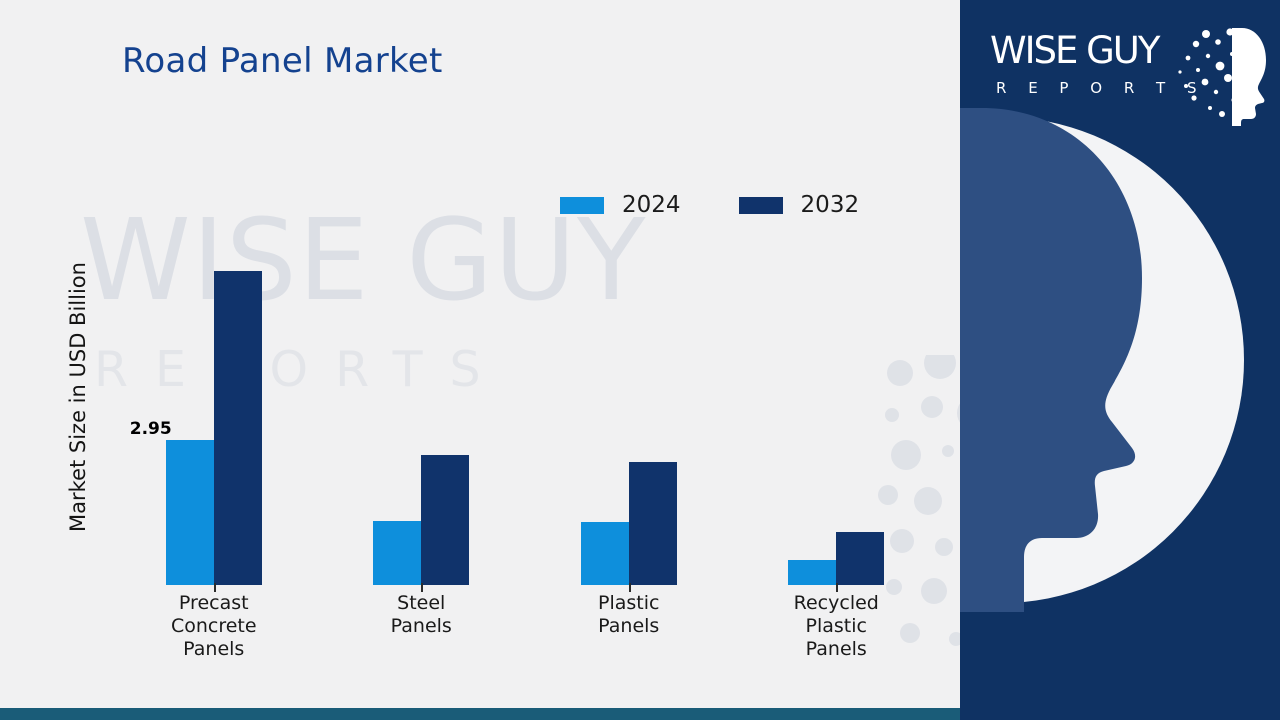 Image resolution: width=1280 pixels, height=720 pixels. What do you see at coordinates (1128, 77) in the screenshot?
I see `brand-logo: WISE GUY R E P O R T S` at bounding box center [1128, 77].